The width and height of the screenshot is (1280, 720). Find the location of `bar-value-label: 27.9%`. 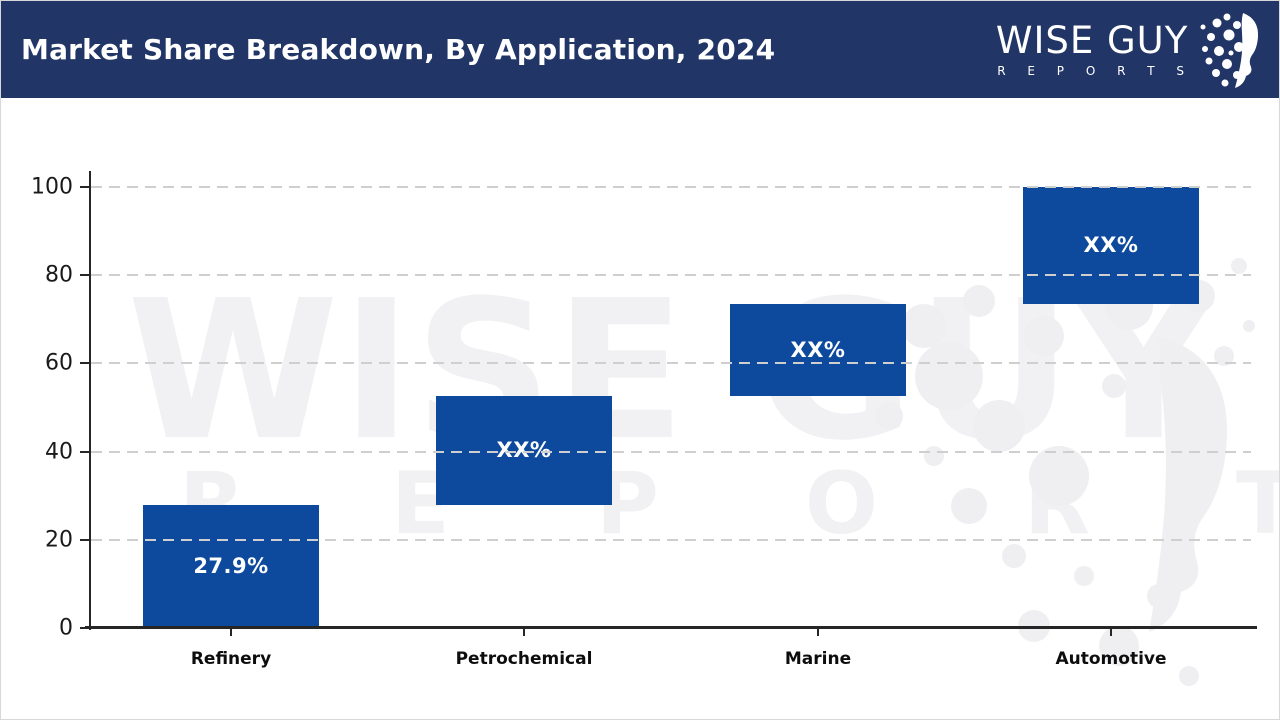

bar-value-label: 27.9% is located at coordinates (231, 566).